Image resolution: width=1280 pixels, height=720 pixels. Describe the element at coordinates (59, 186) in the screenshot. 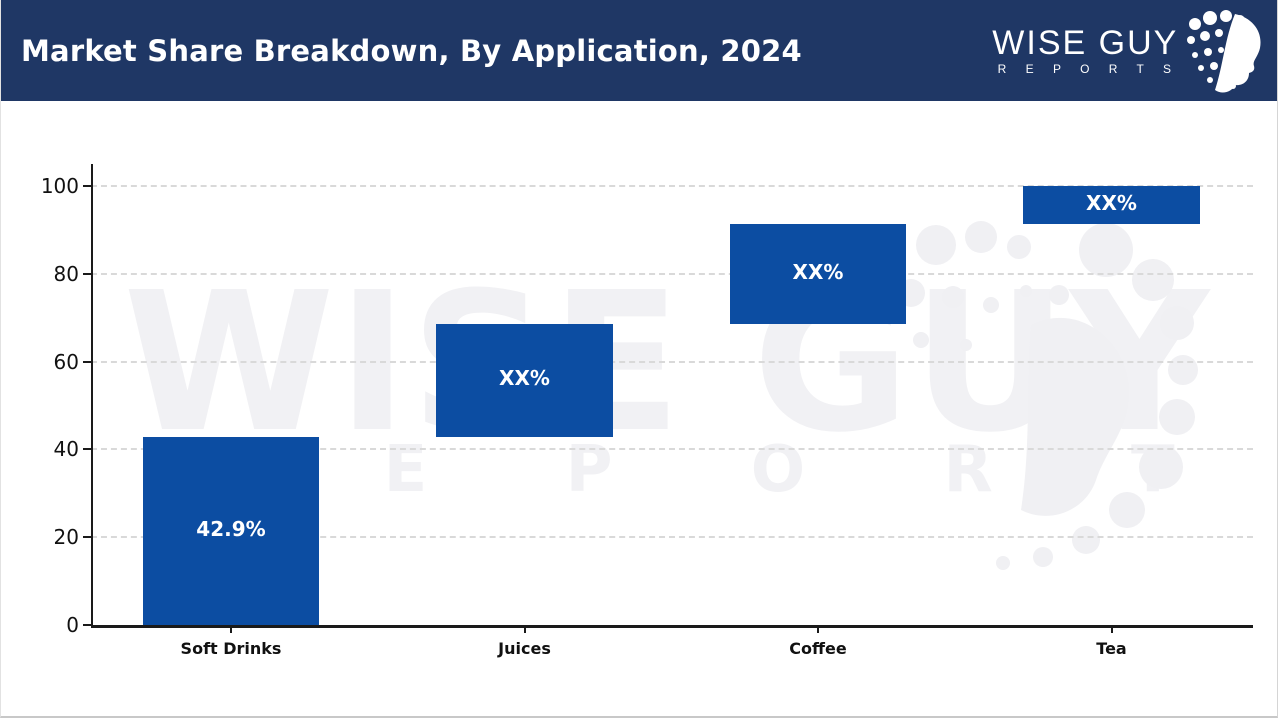

I see `y-tick-label-100: 100` at that location.